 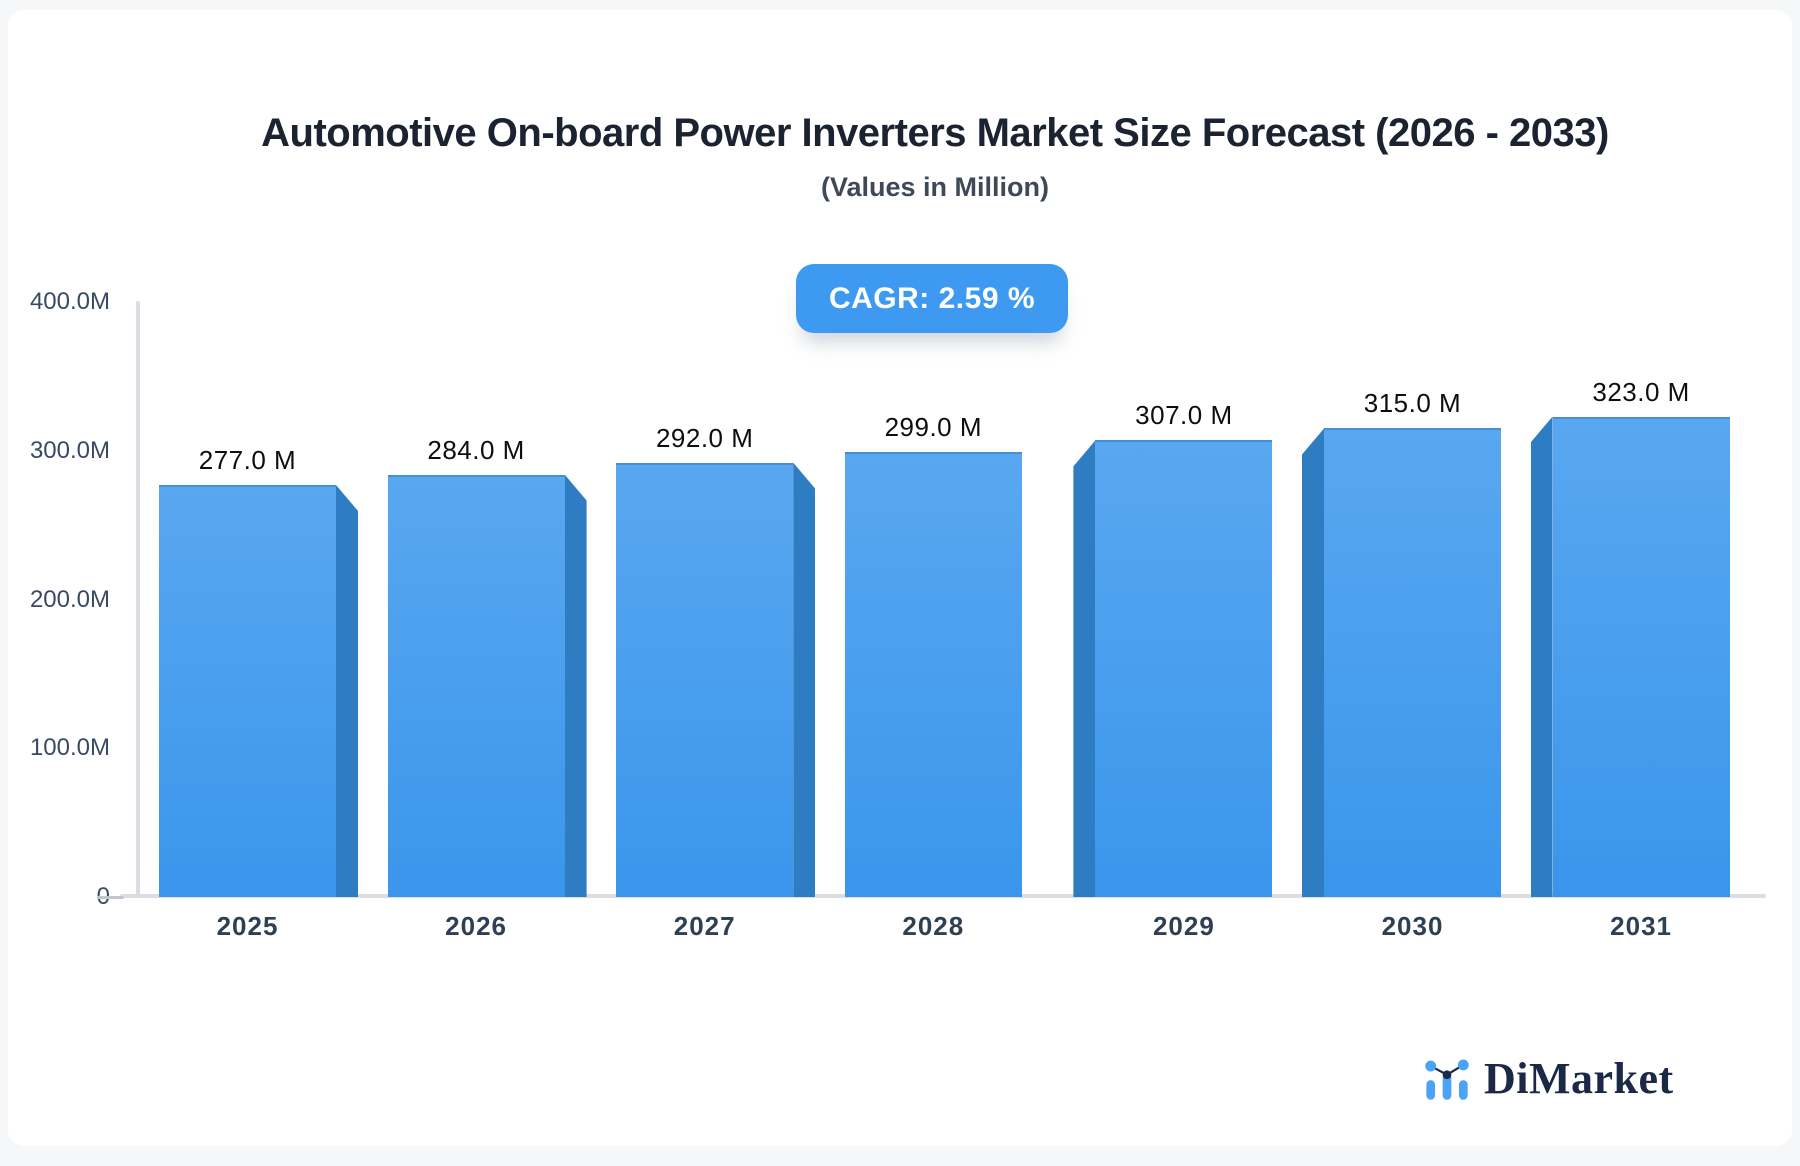 I want to click on y-axis-tick-label: 300.0M, so click(x=69, y=450).